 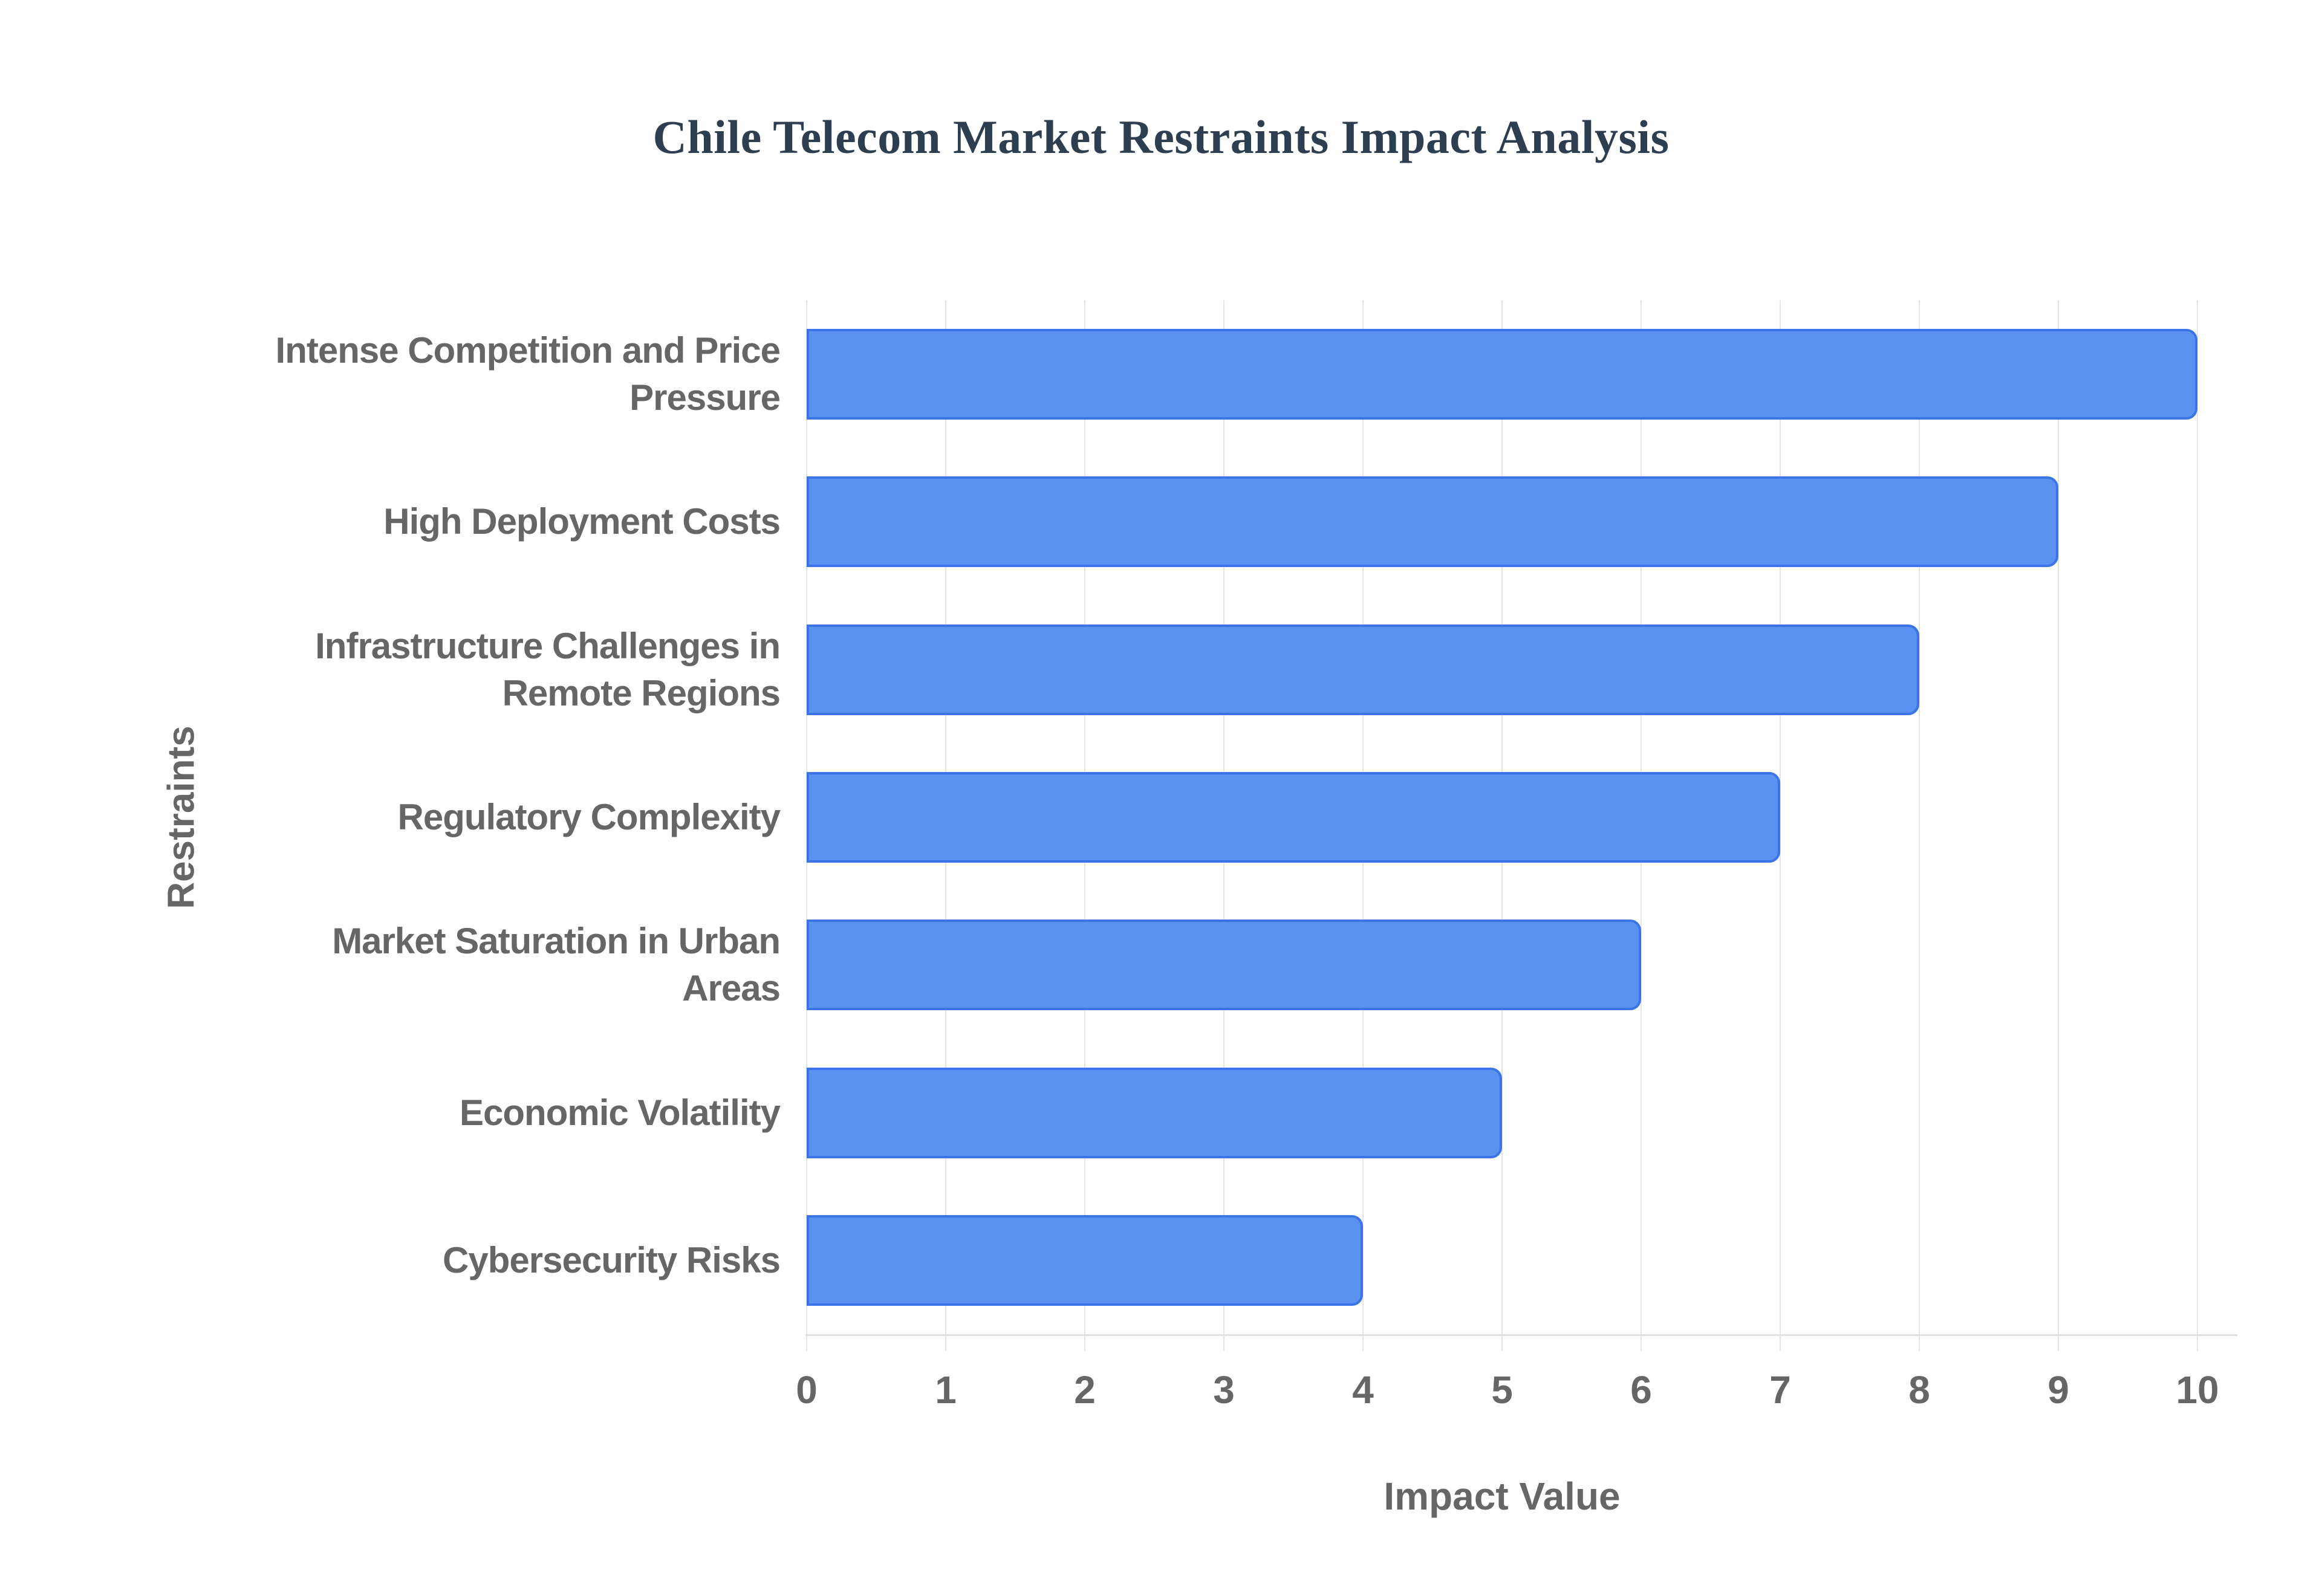 I want to click on x-tick-label: 1, so click(x=946, y=1390).